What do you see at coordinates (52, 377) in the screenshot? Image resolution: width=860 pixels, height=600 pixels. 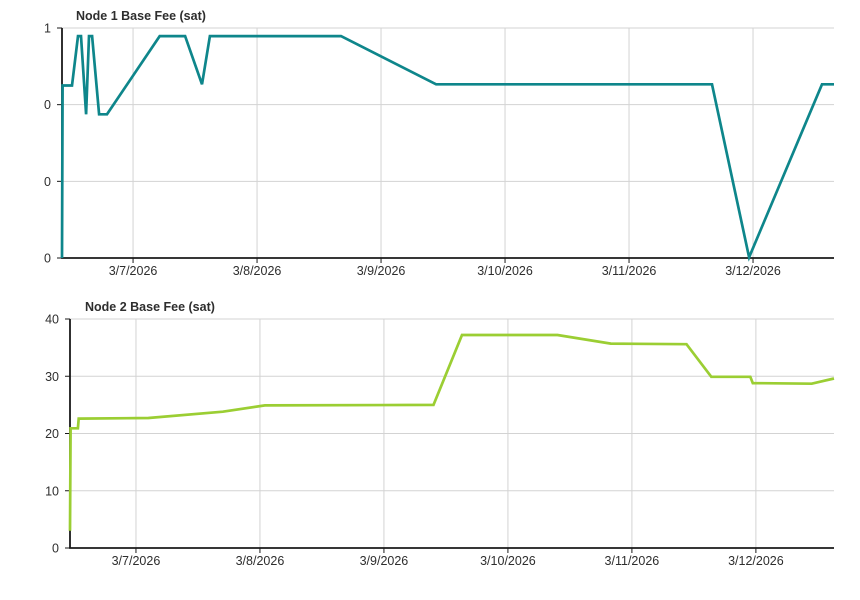 I see `y-tick-label: 30` at bounding box center [52, 377].